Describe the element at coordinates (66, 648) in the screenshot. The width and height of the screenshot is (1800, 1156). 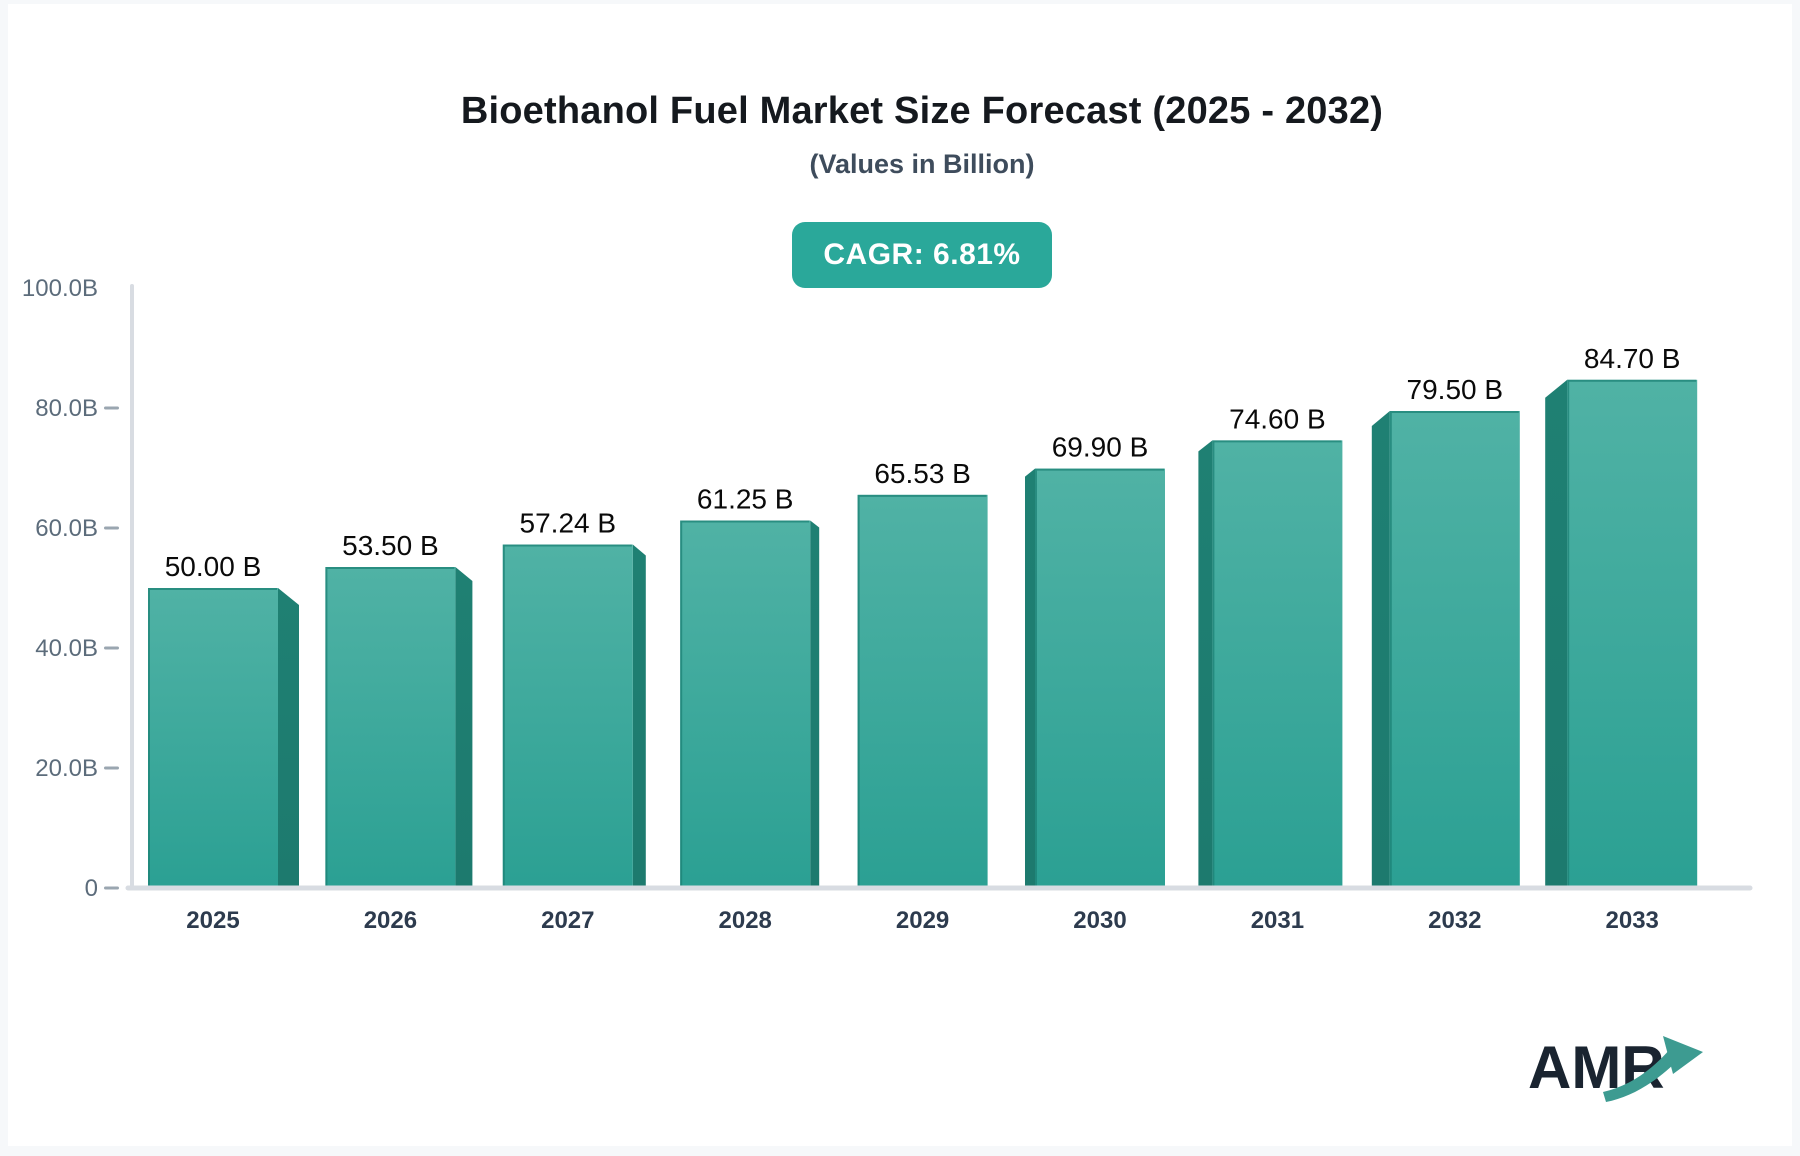
I see `y-tick-label: 40.0B` at that location.